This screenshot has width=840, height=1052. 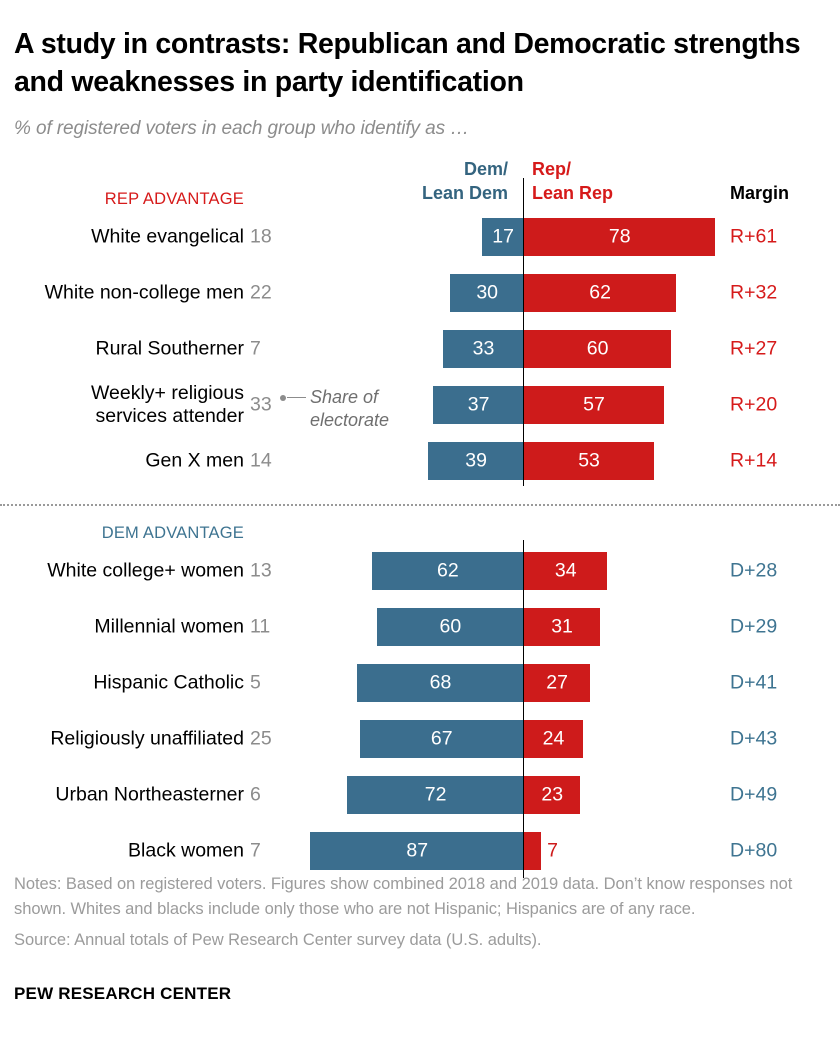 I want to click on margin-value: R+61, so click(x=754, y=236).